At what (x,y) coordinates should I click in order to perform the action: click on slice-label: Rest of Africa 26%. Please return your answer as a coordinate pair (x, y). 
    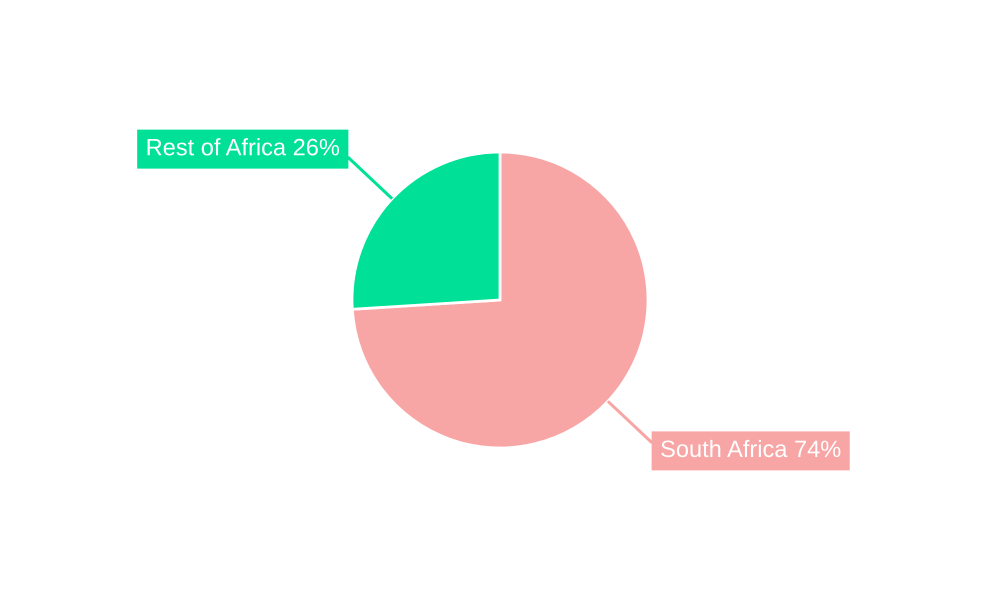
    Looking at the image, I should click on (244, 147).